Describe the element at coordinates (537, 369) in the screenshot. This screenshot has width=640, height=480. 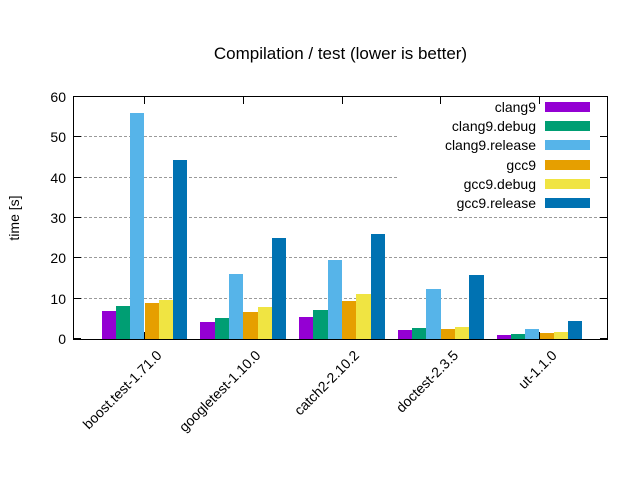
I see `x-tick-label: ut-1.1.0` at that location.